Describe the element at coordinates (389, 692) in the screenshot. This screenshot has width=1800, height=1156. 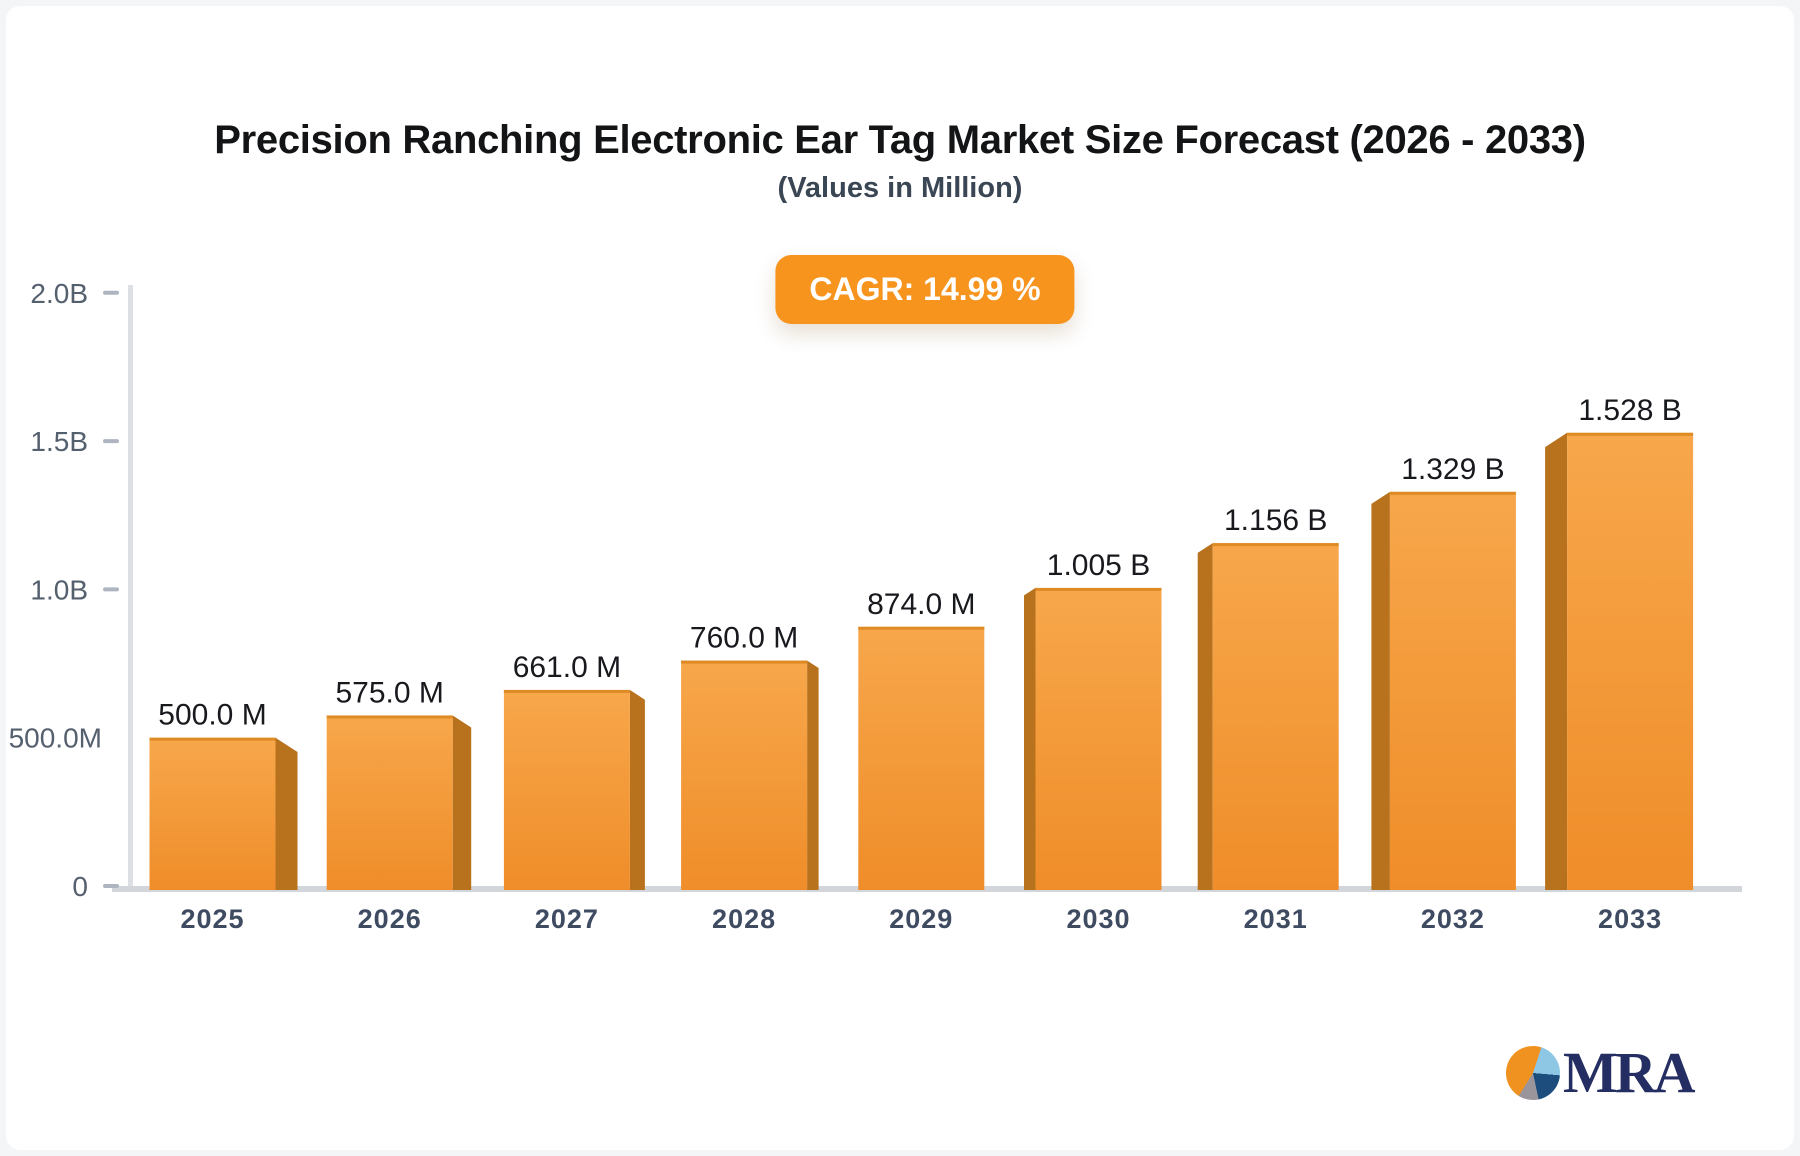
I see `bar-value-label: 575.0 M` at that location.